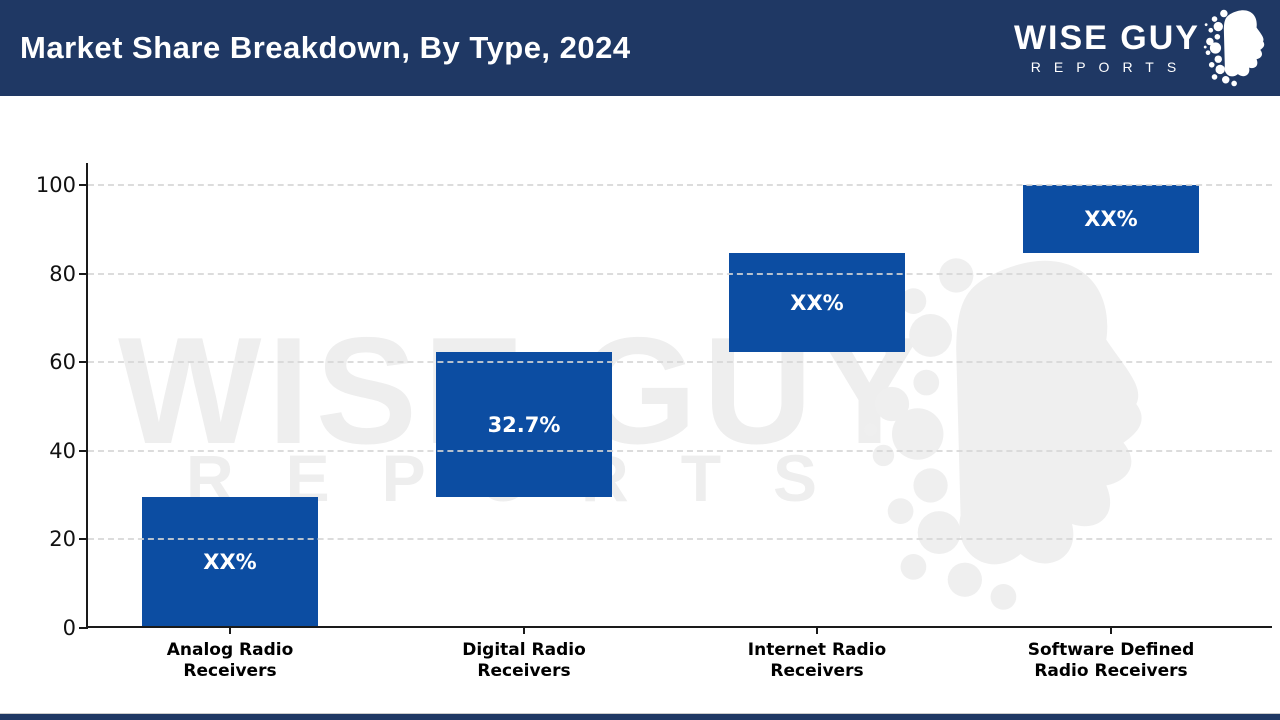 This screenshot has width=1280, height=720. What do you see at coordinates (680, 450) in the screenshot?
I see `gridline-y40` at bounding box center [680, 450].